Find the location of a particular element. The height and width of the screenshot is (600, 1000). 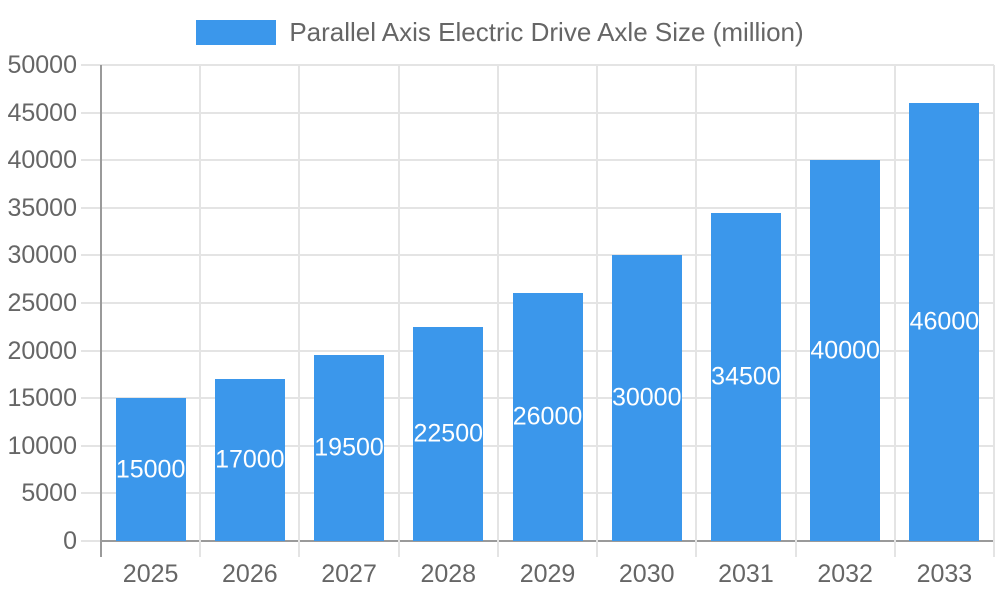

y-axis-tick-label: 30000 is located at coordinates (42, 255).